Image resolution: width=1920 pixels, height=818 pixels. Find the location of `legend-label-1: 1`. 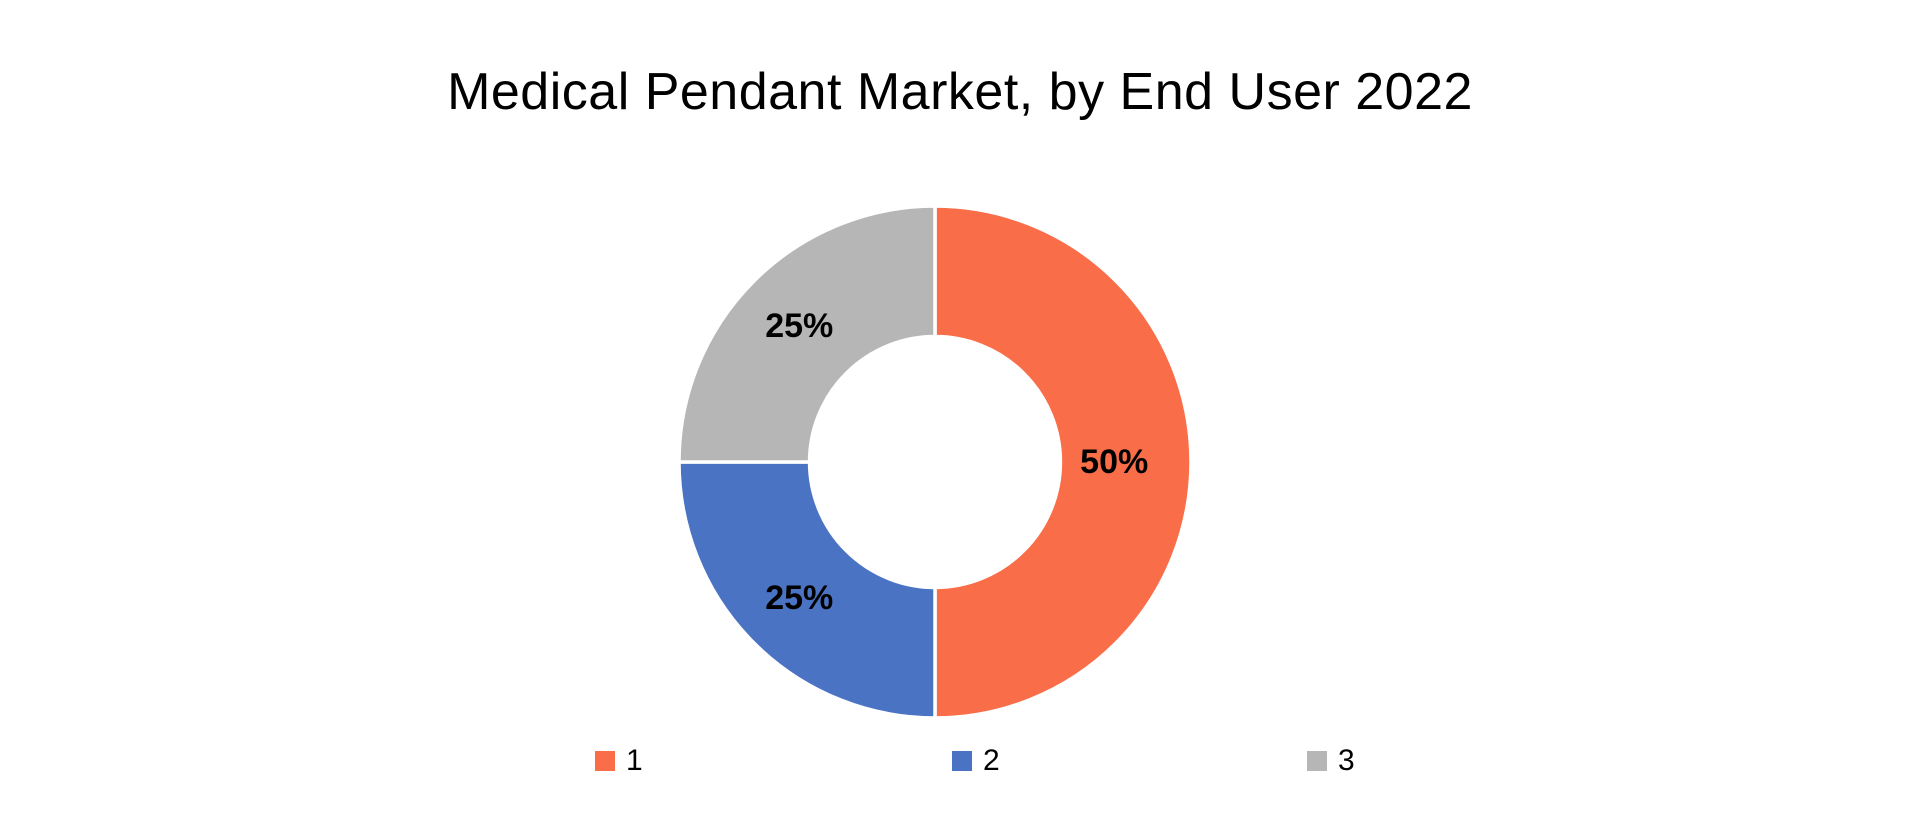

legend-label-1: 1 is located at coordinates (634, 760).